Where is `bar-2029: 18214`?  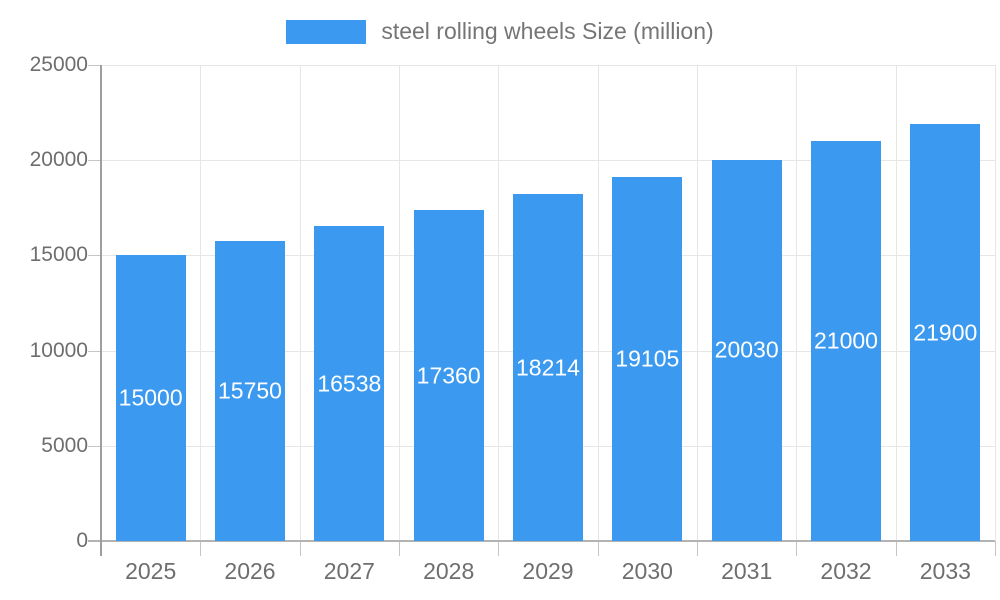 bar-2029: 18214 is located at coordinates (548, 367).